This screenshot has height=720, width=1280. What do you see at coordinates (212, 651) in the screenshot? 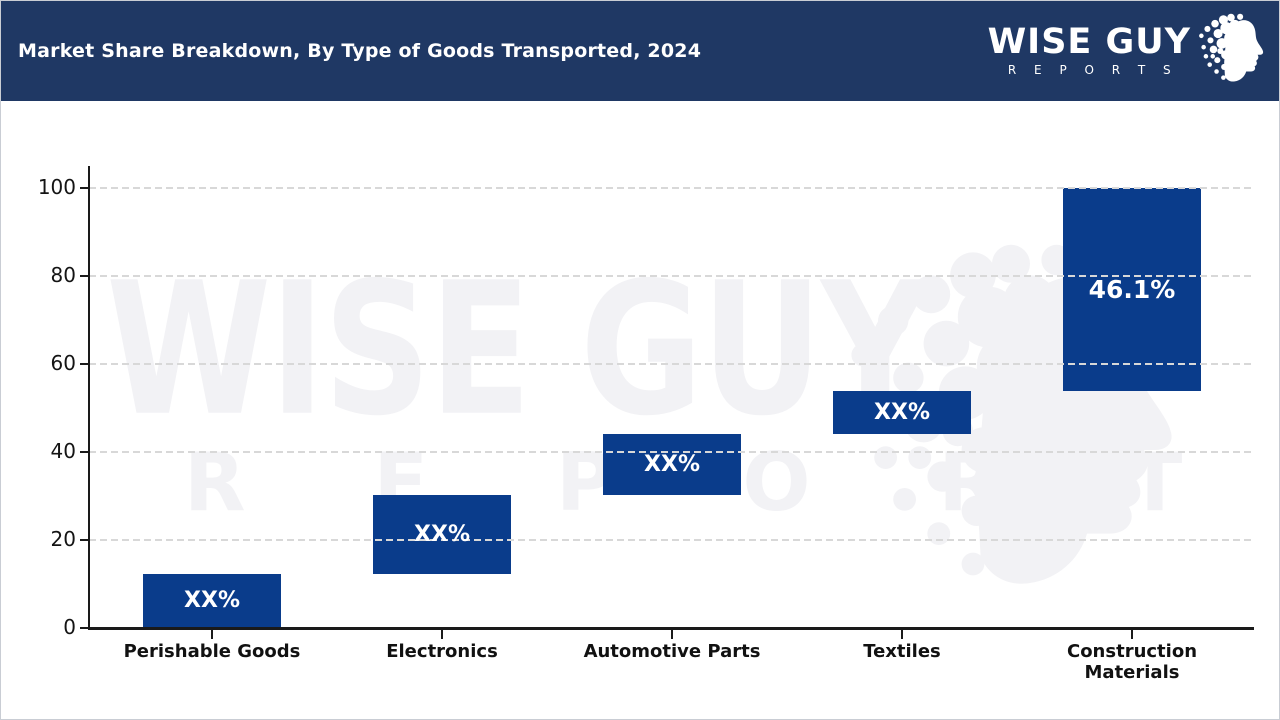
I see `category-label-0: Perishable Goods` at bounding box center [212, 651].